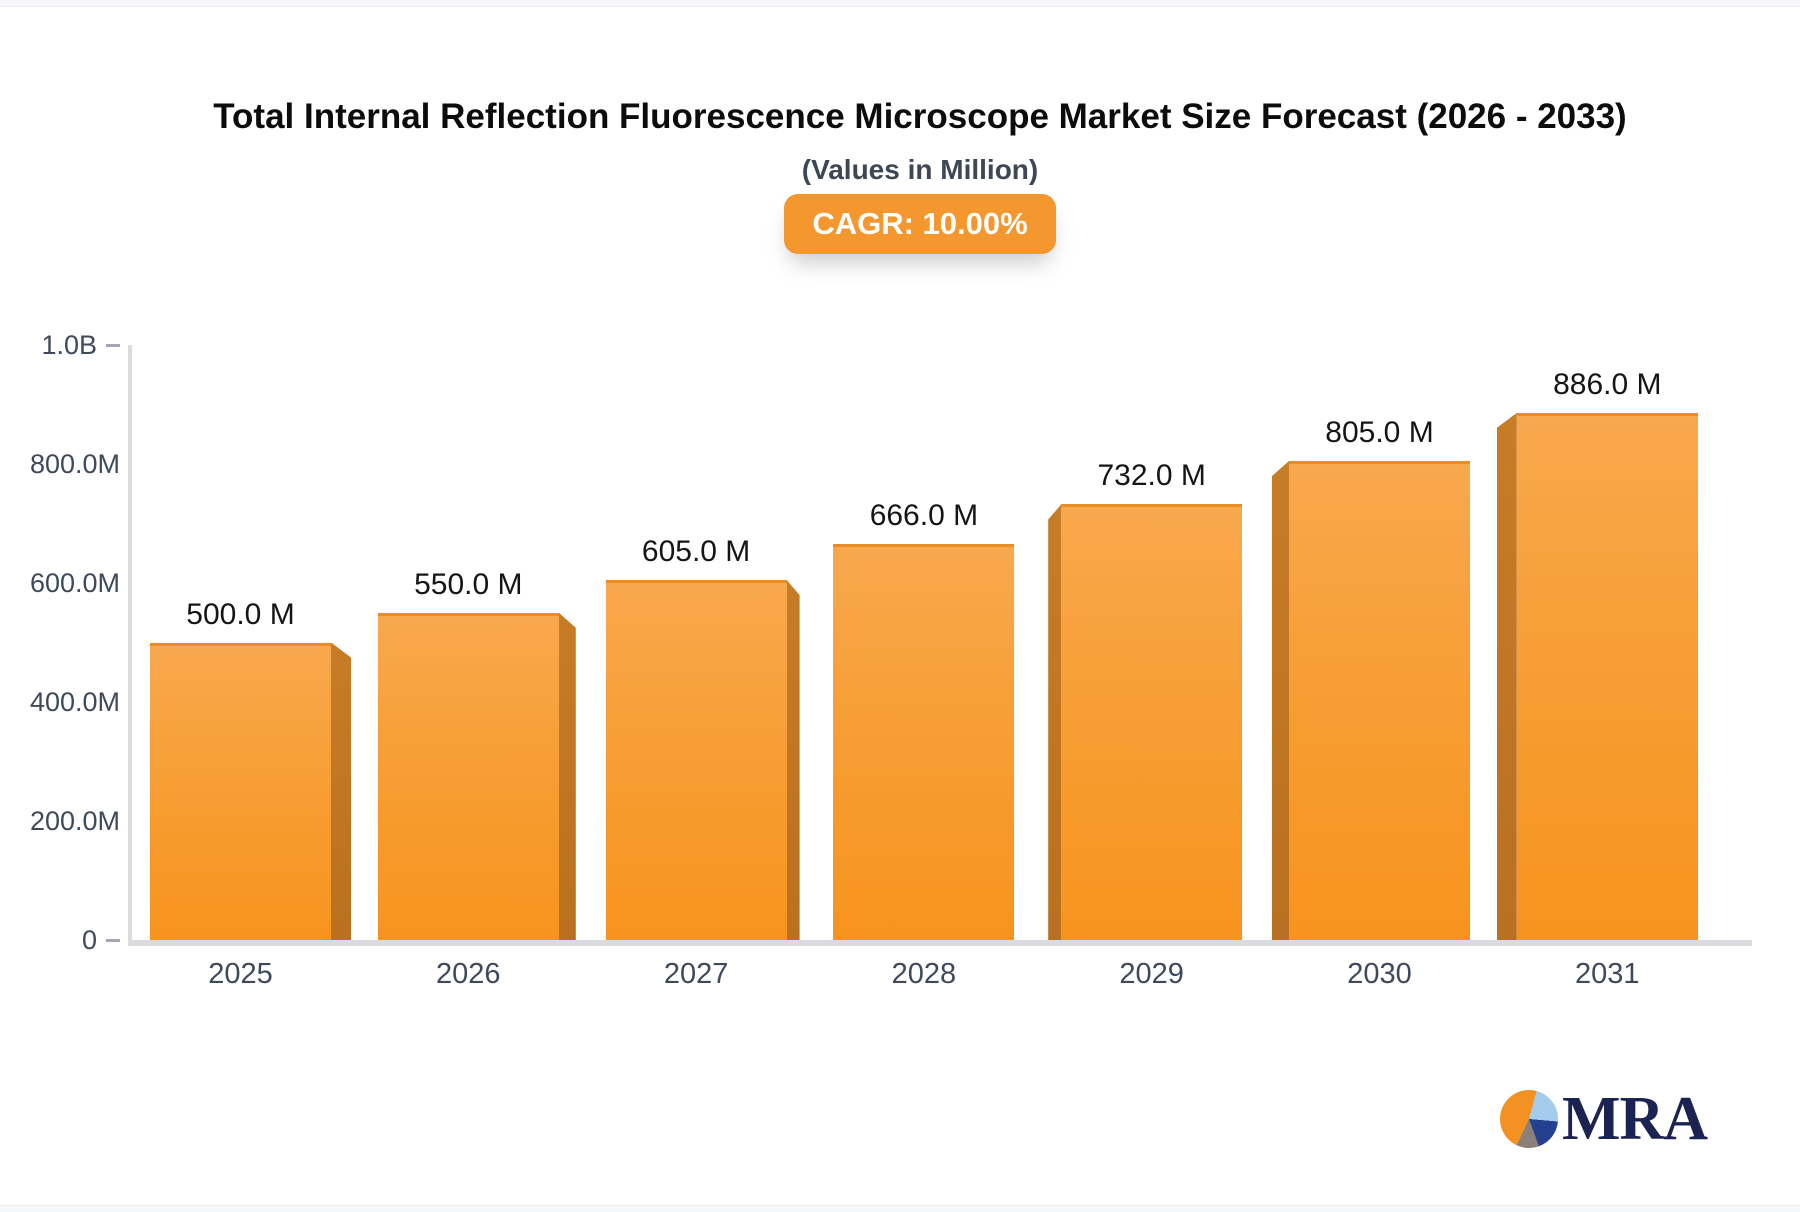 Image resolution: width=1800 pixels, height=1212 pixels. Describe the element at coordinates (1529, 1119) in the screenshot. I see `pie-chart-logo-icon` at that location.